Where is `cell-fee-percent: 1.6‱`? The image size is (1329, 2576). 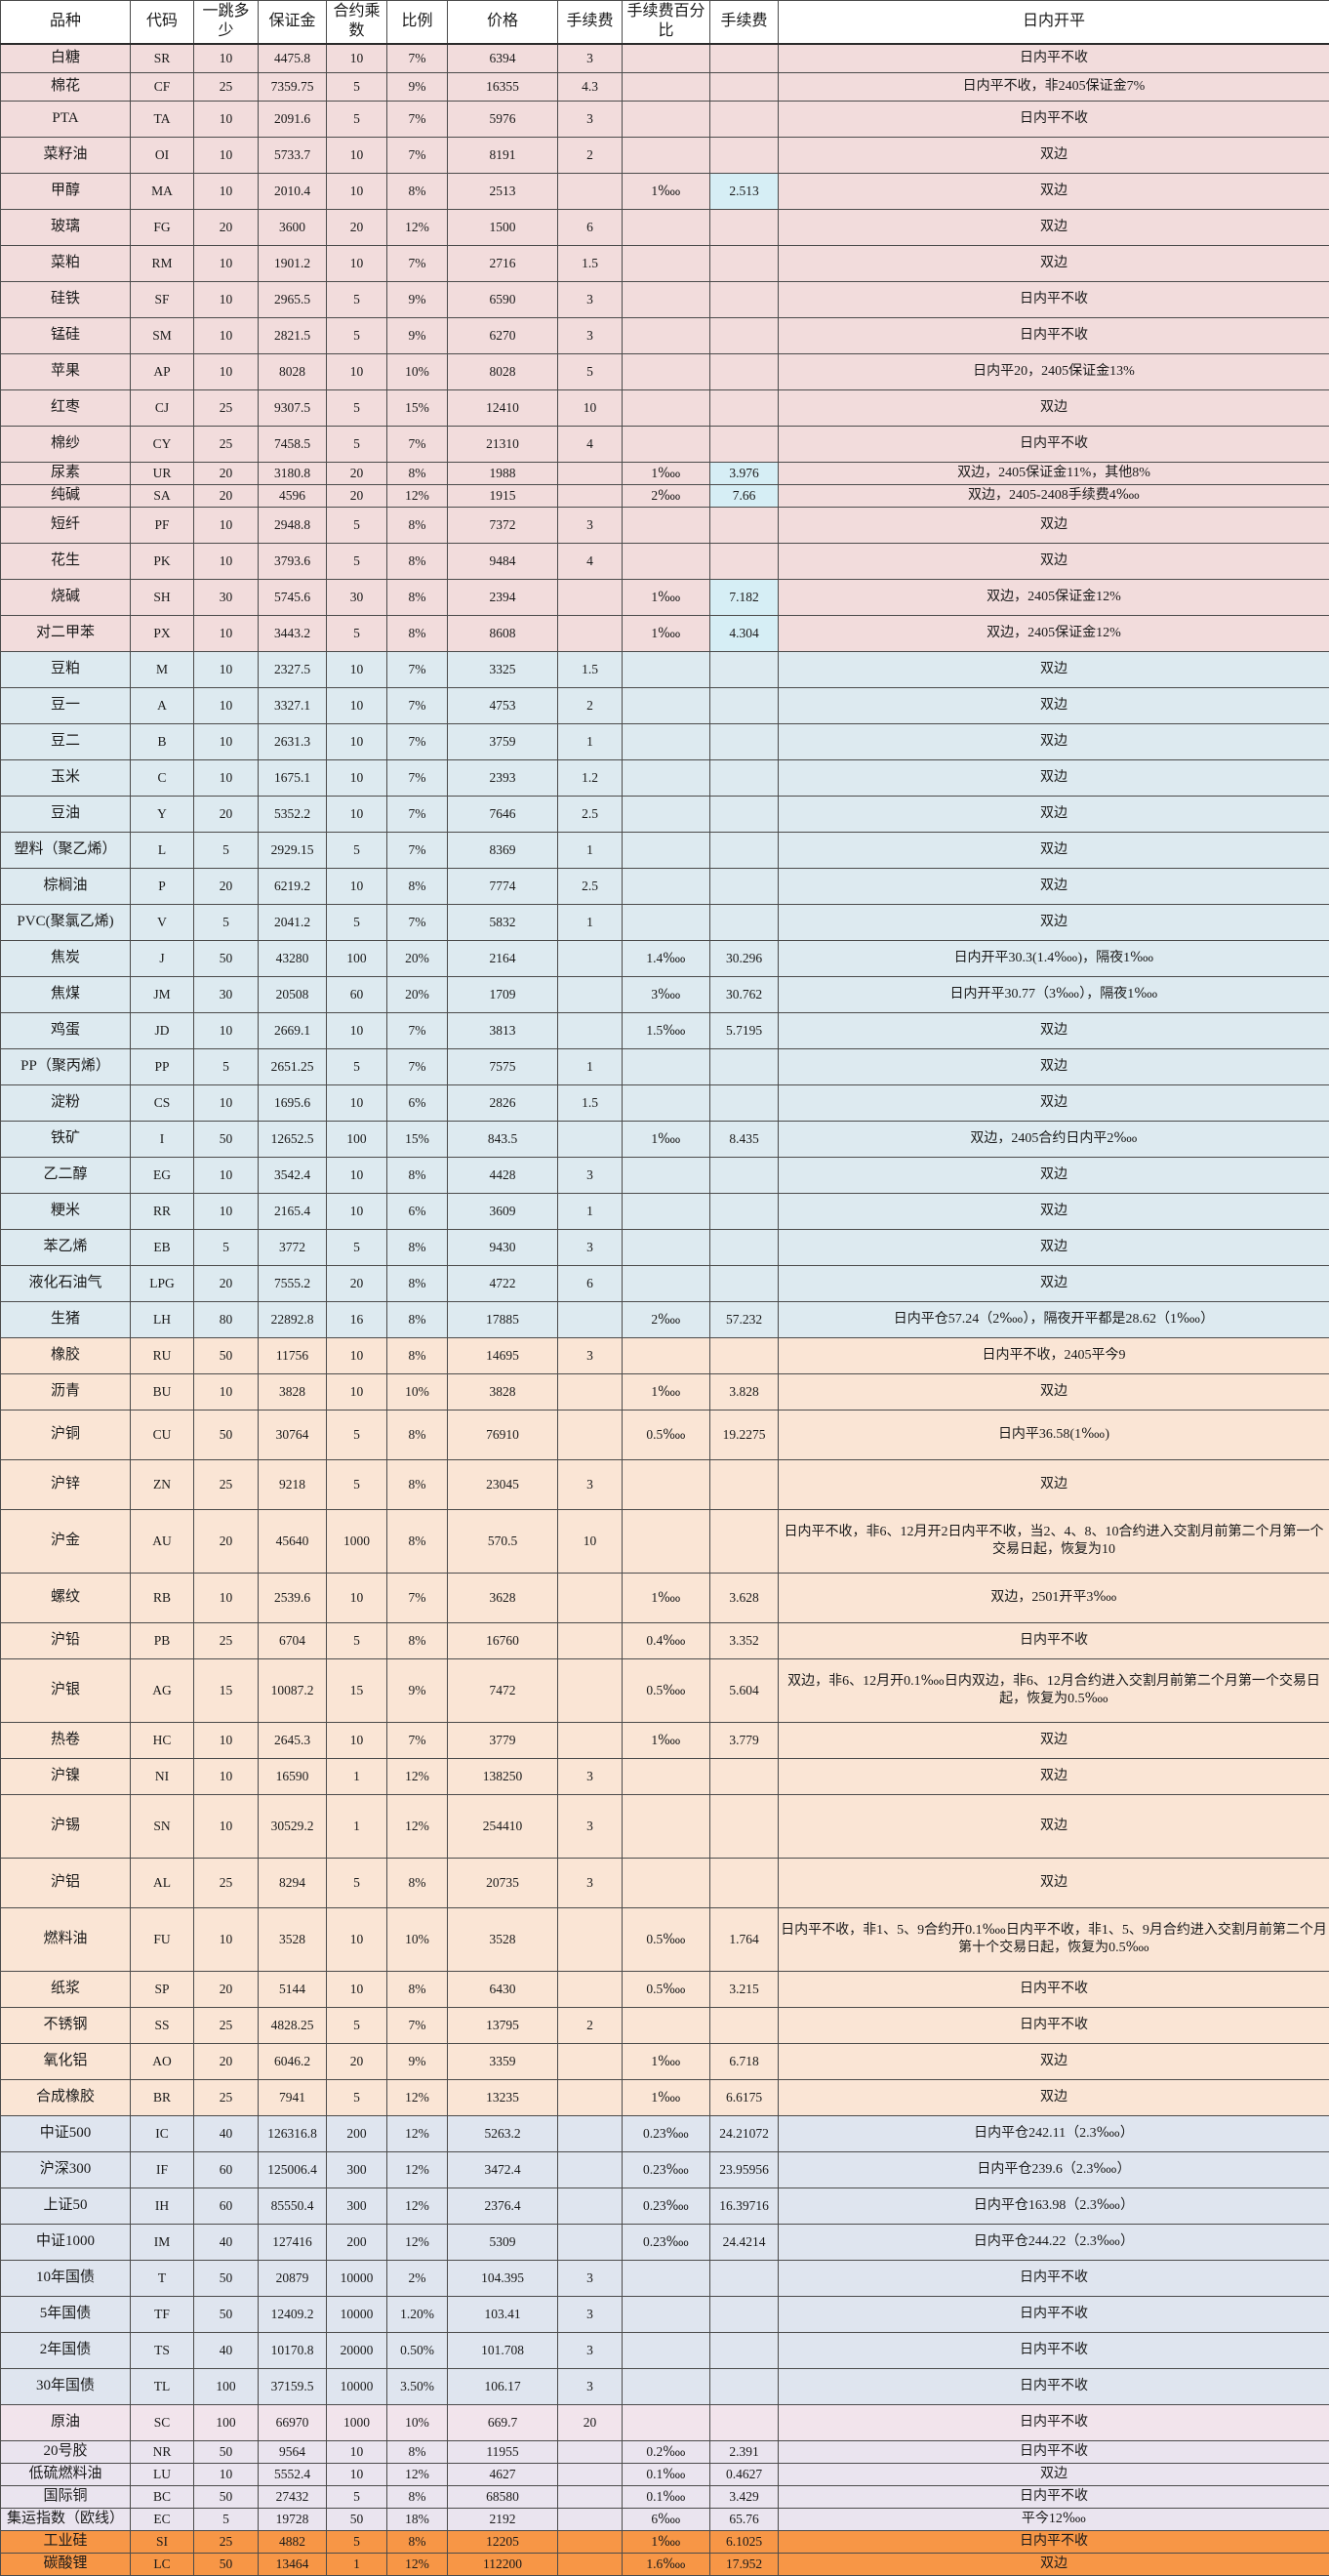 cell-fee-percent: 1.6‱ is located at coordinates (666, 2564).